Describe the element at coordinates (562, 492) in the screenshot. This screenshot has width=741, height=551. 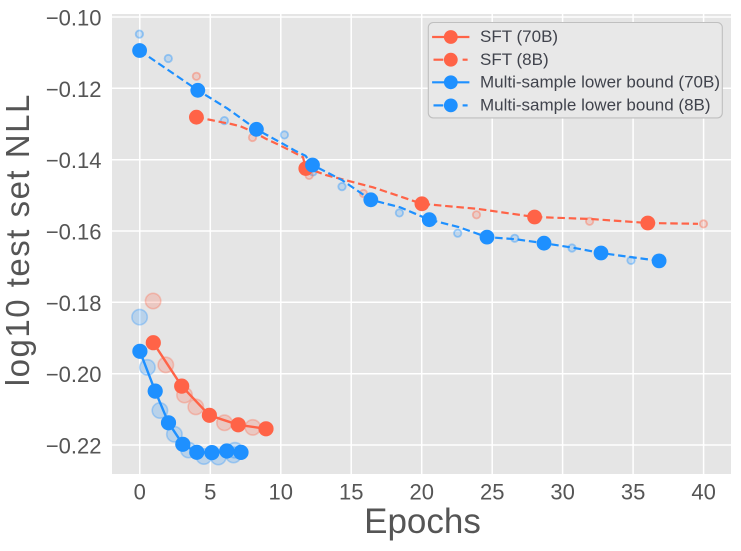
I see `svg-text: 30` at that location.